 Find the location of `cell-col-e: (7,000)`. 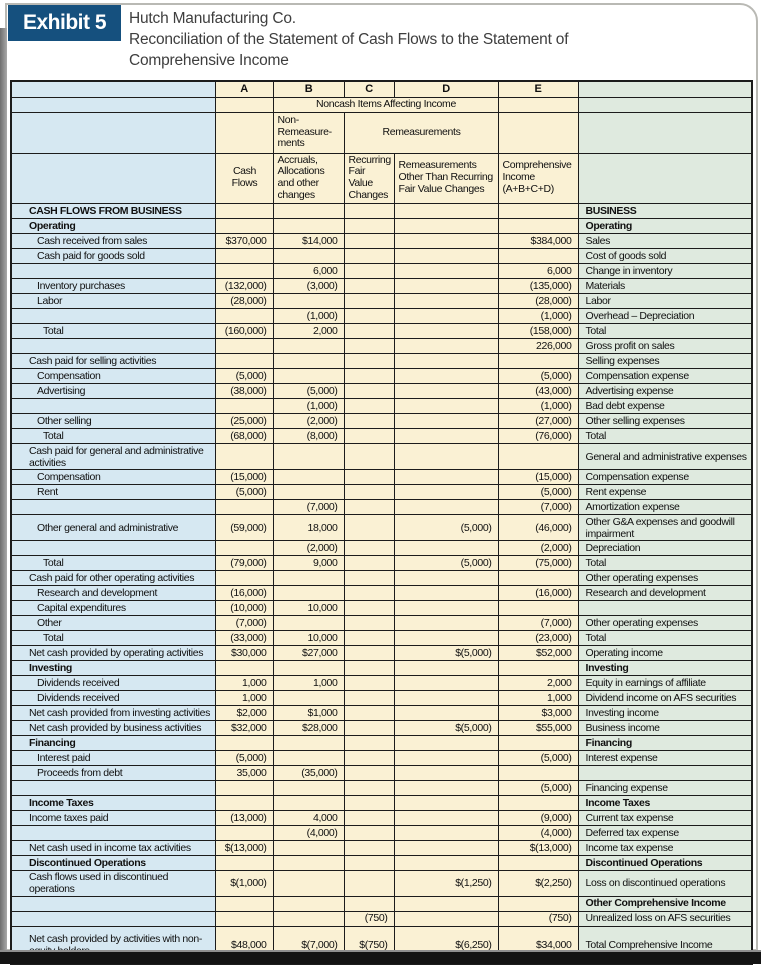

cell-col-e: (7,000) is located at coordinates (538, 623).